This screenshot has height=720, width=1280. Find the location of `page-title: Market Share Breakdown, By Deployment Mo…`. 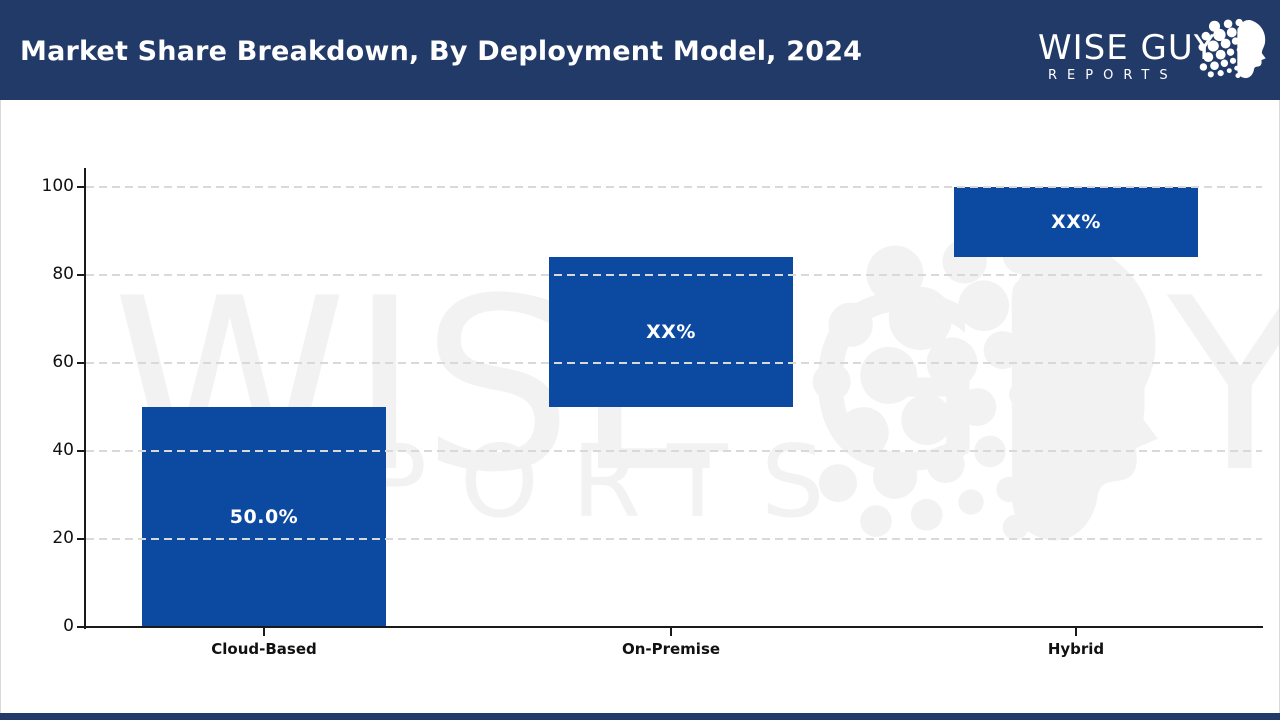

page-title: Market Share Breakdown, By Deployment Mo… is located at coordinates (441, 51).